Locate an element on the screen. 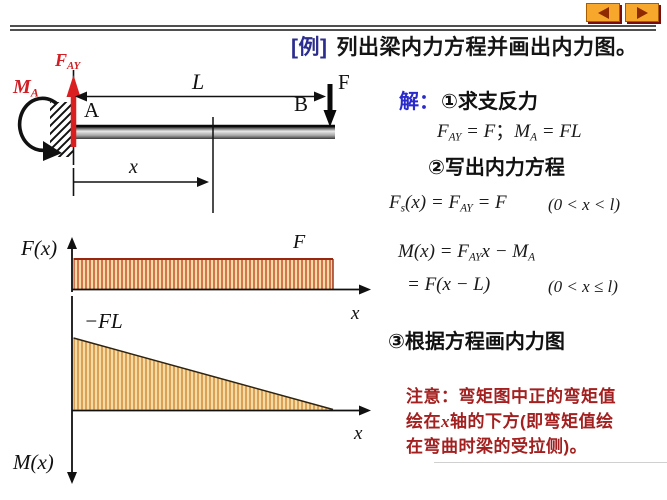 This screenshot has height=500, width=667. eq2-F: F is located at coordinates (395, 202).